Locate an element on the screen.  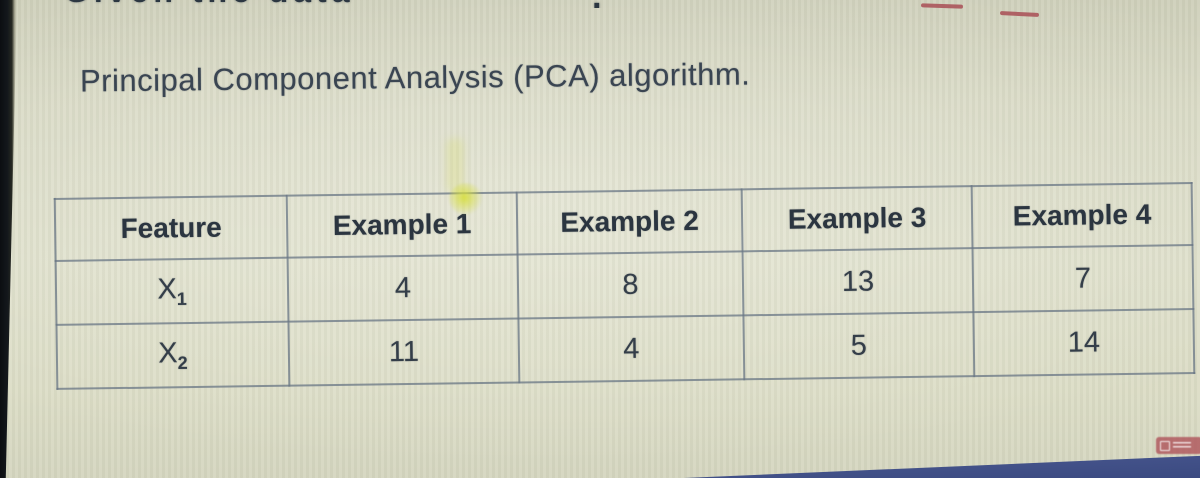
row-label-x2: X2 is located at coordinates (173, 355).